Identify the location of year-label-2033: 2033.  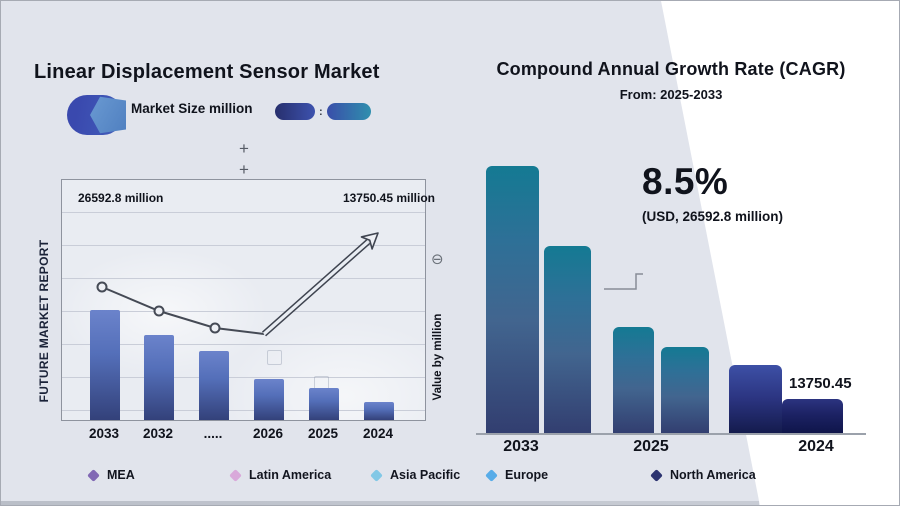
(521, 446).